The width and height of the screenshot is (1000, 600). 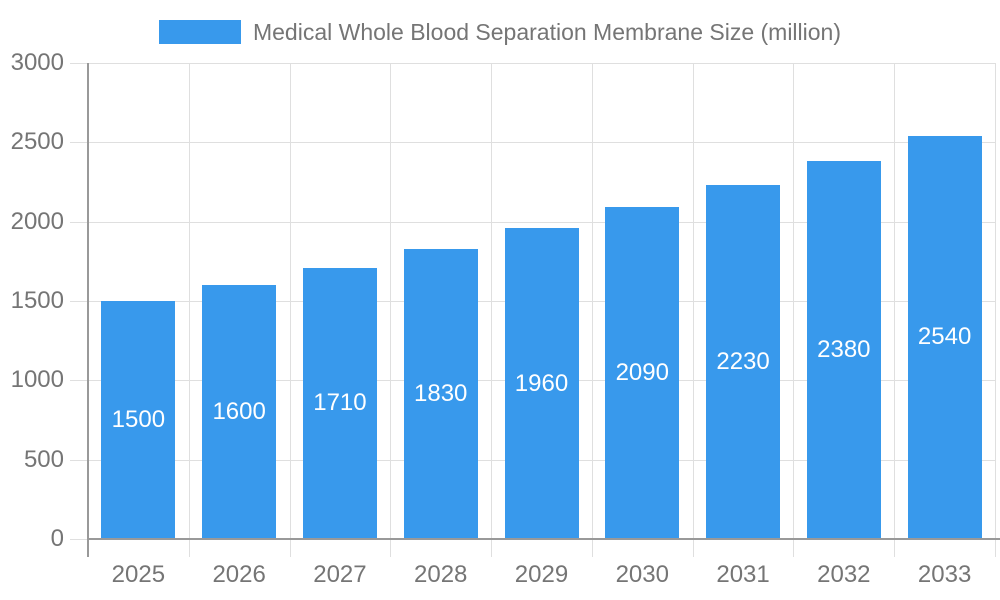 What do you see at coordinates (844, 574) in the screenshot?
I see `x-axis-tick-label: 2032` at bounding box center [844, 574].